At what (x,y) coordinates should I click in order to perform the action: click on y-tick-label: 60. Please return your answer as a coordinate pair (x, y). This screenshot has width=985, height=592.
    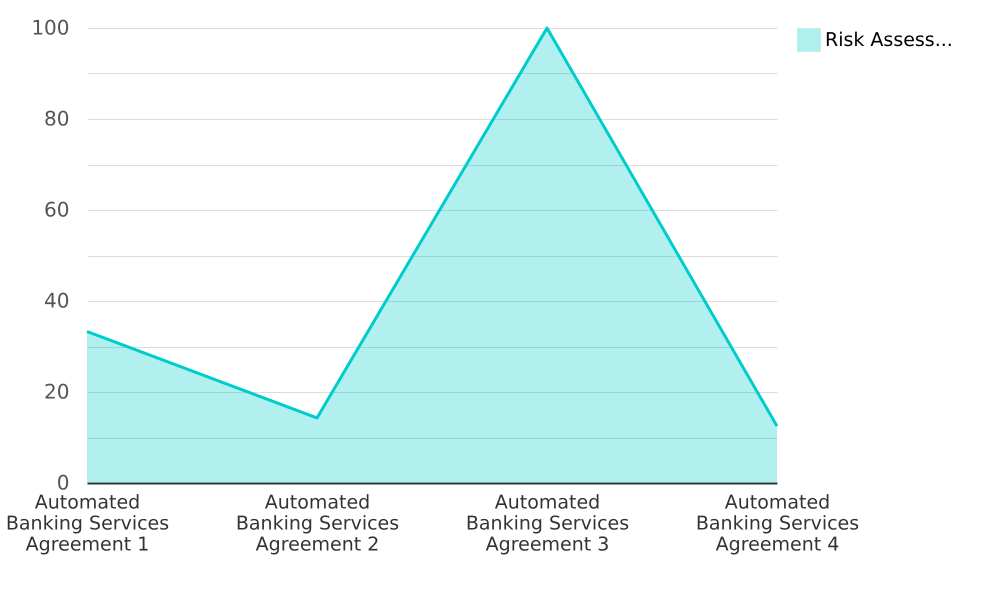
    Looking at the image, I should click on (57, 210).